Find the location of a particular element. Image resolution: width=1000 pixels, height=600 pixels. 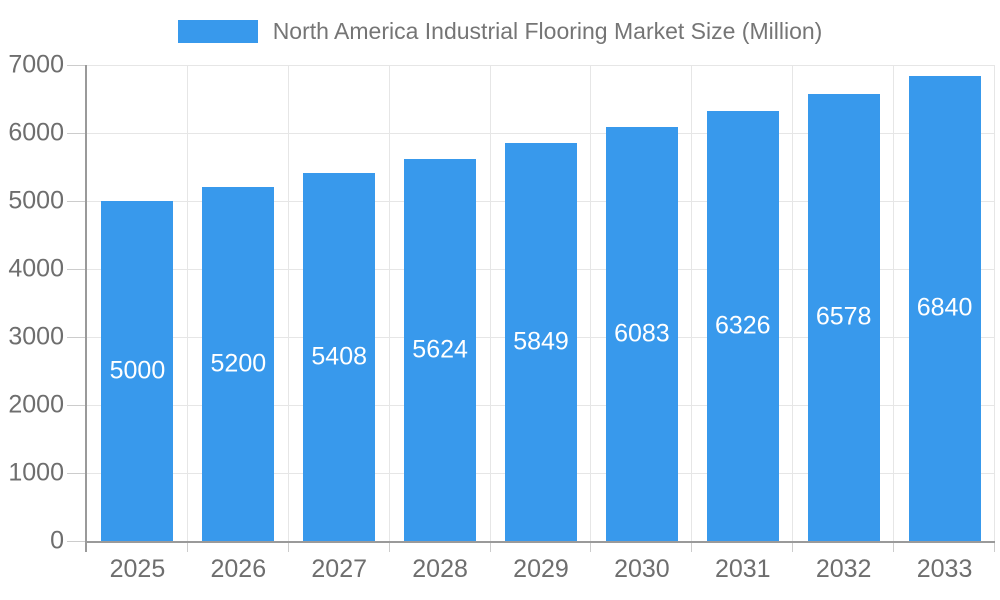

y-tick-label: 2000 is located at coordinates (36, 404).